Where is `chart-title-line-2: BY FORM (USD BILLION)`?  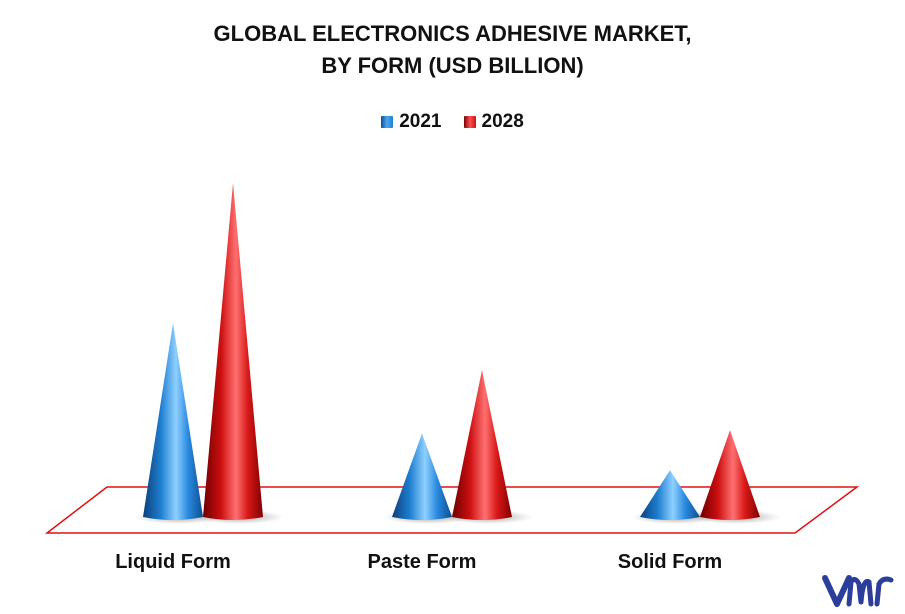 chart-title-line-2: BY FORM (USD BILLION) is located at coordinates (452, 65).